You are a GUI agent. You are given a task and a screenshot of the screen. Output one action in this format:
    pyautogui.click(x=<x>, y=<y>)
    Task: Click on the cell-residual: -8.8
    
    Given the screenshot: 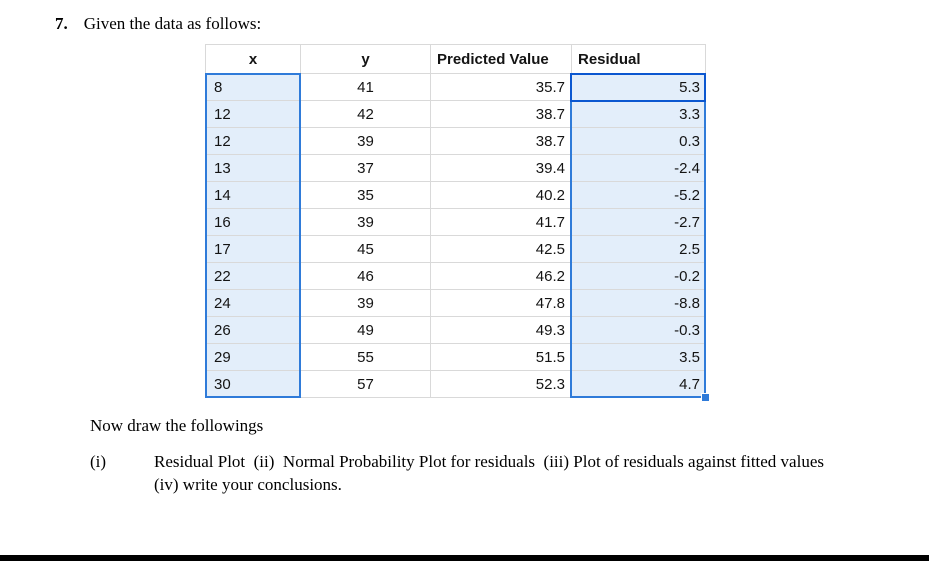 What is the action you would take?
    pyautogui.click(x=638, y=303)
    